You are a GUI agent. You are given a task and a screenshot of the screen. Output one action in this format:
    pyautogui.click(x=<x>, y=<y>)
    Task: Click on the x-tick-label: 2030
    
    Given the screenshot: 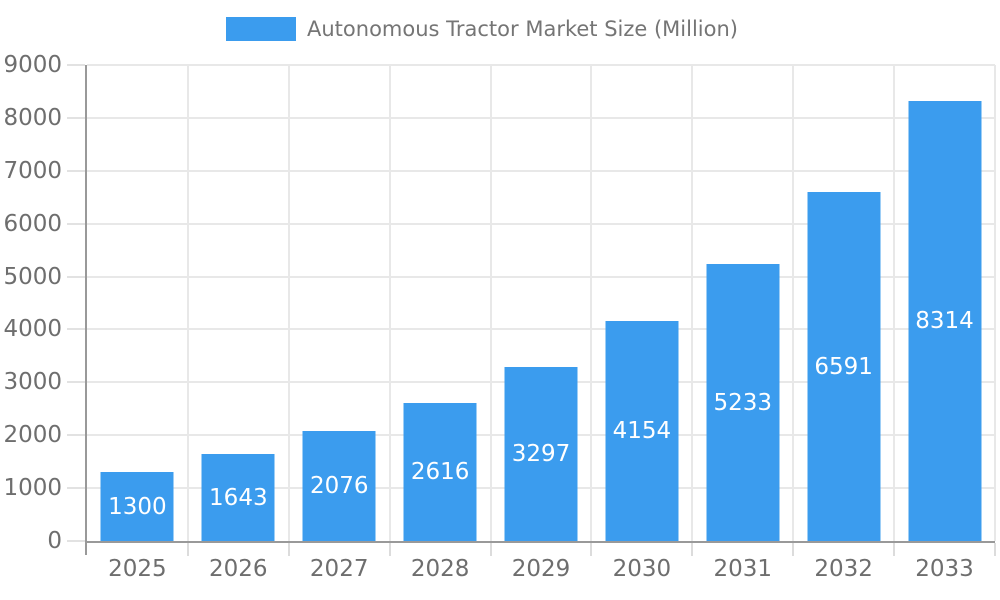 What is the action you would take?
    pyautogui.click(x=642, y=569)
    